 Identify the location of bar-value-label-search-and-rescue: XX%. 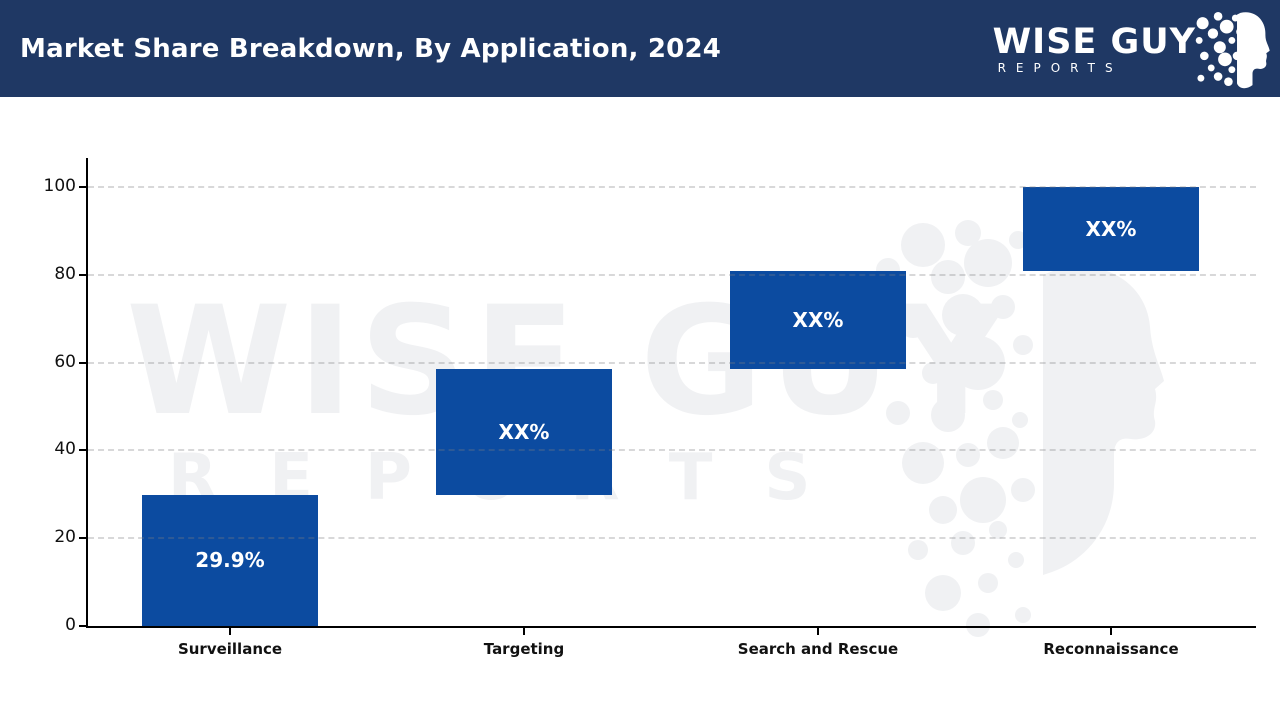
(818, 320).